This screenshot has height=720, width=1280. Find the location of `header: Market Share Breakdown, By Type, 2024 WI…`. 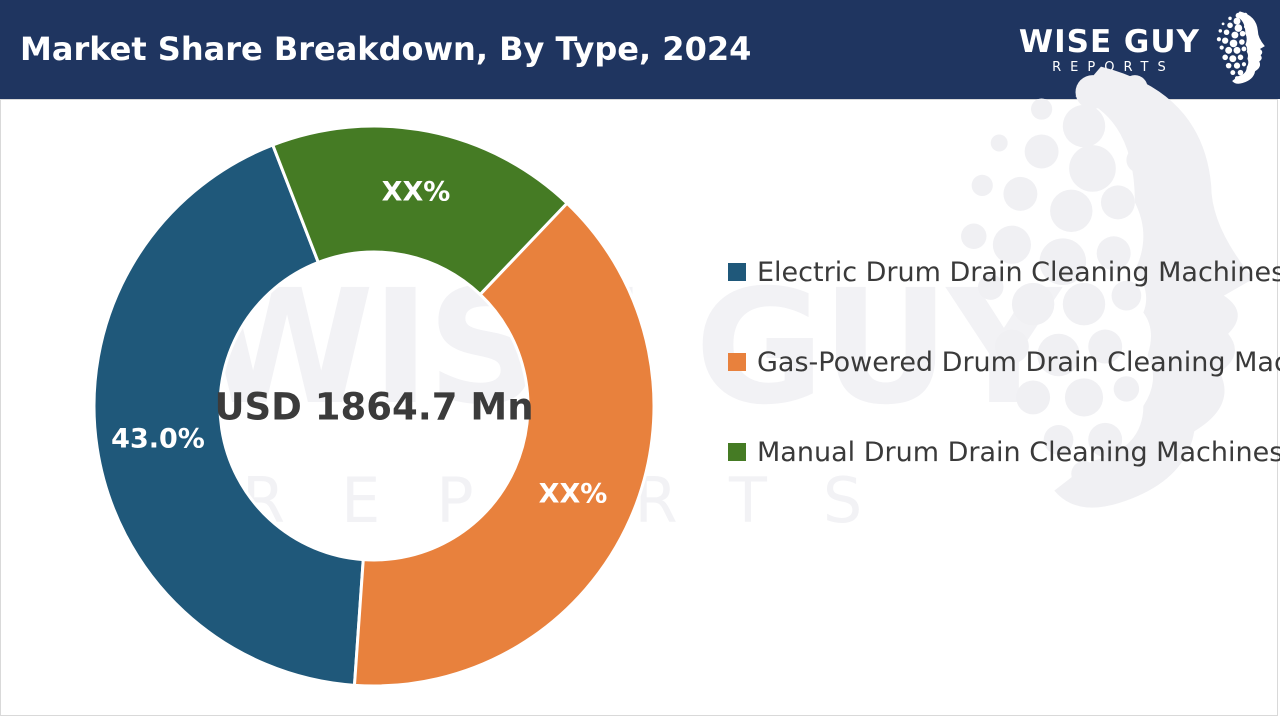

header: Market Share Breakdown, By Type, 2024 WI… is located at coordinates (640, 49).